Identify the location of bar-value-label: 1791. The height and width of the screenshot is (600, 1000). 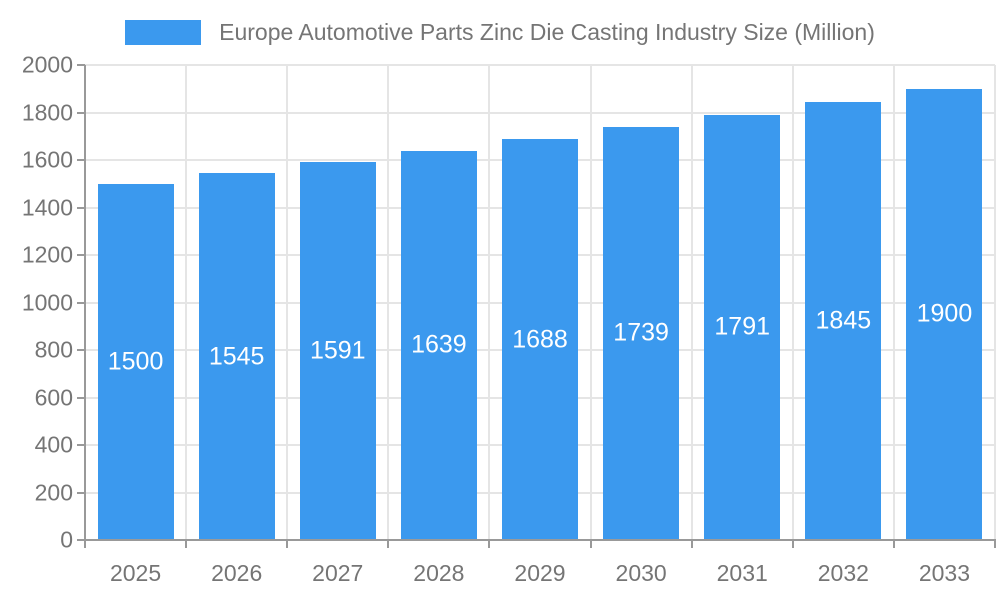
(742, 326).